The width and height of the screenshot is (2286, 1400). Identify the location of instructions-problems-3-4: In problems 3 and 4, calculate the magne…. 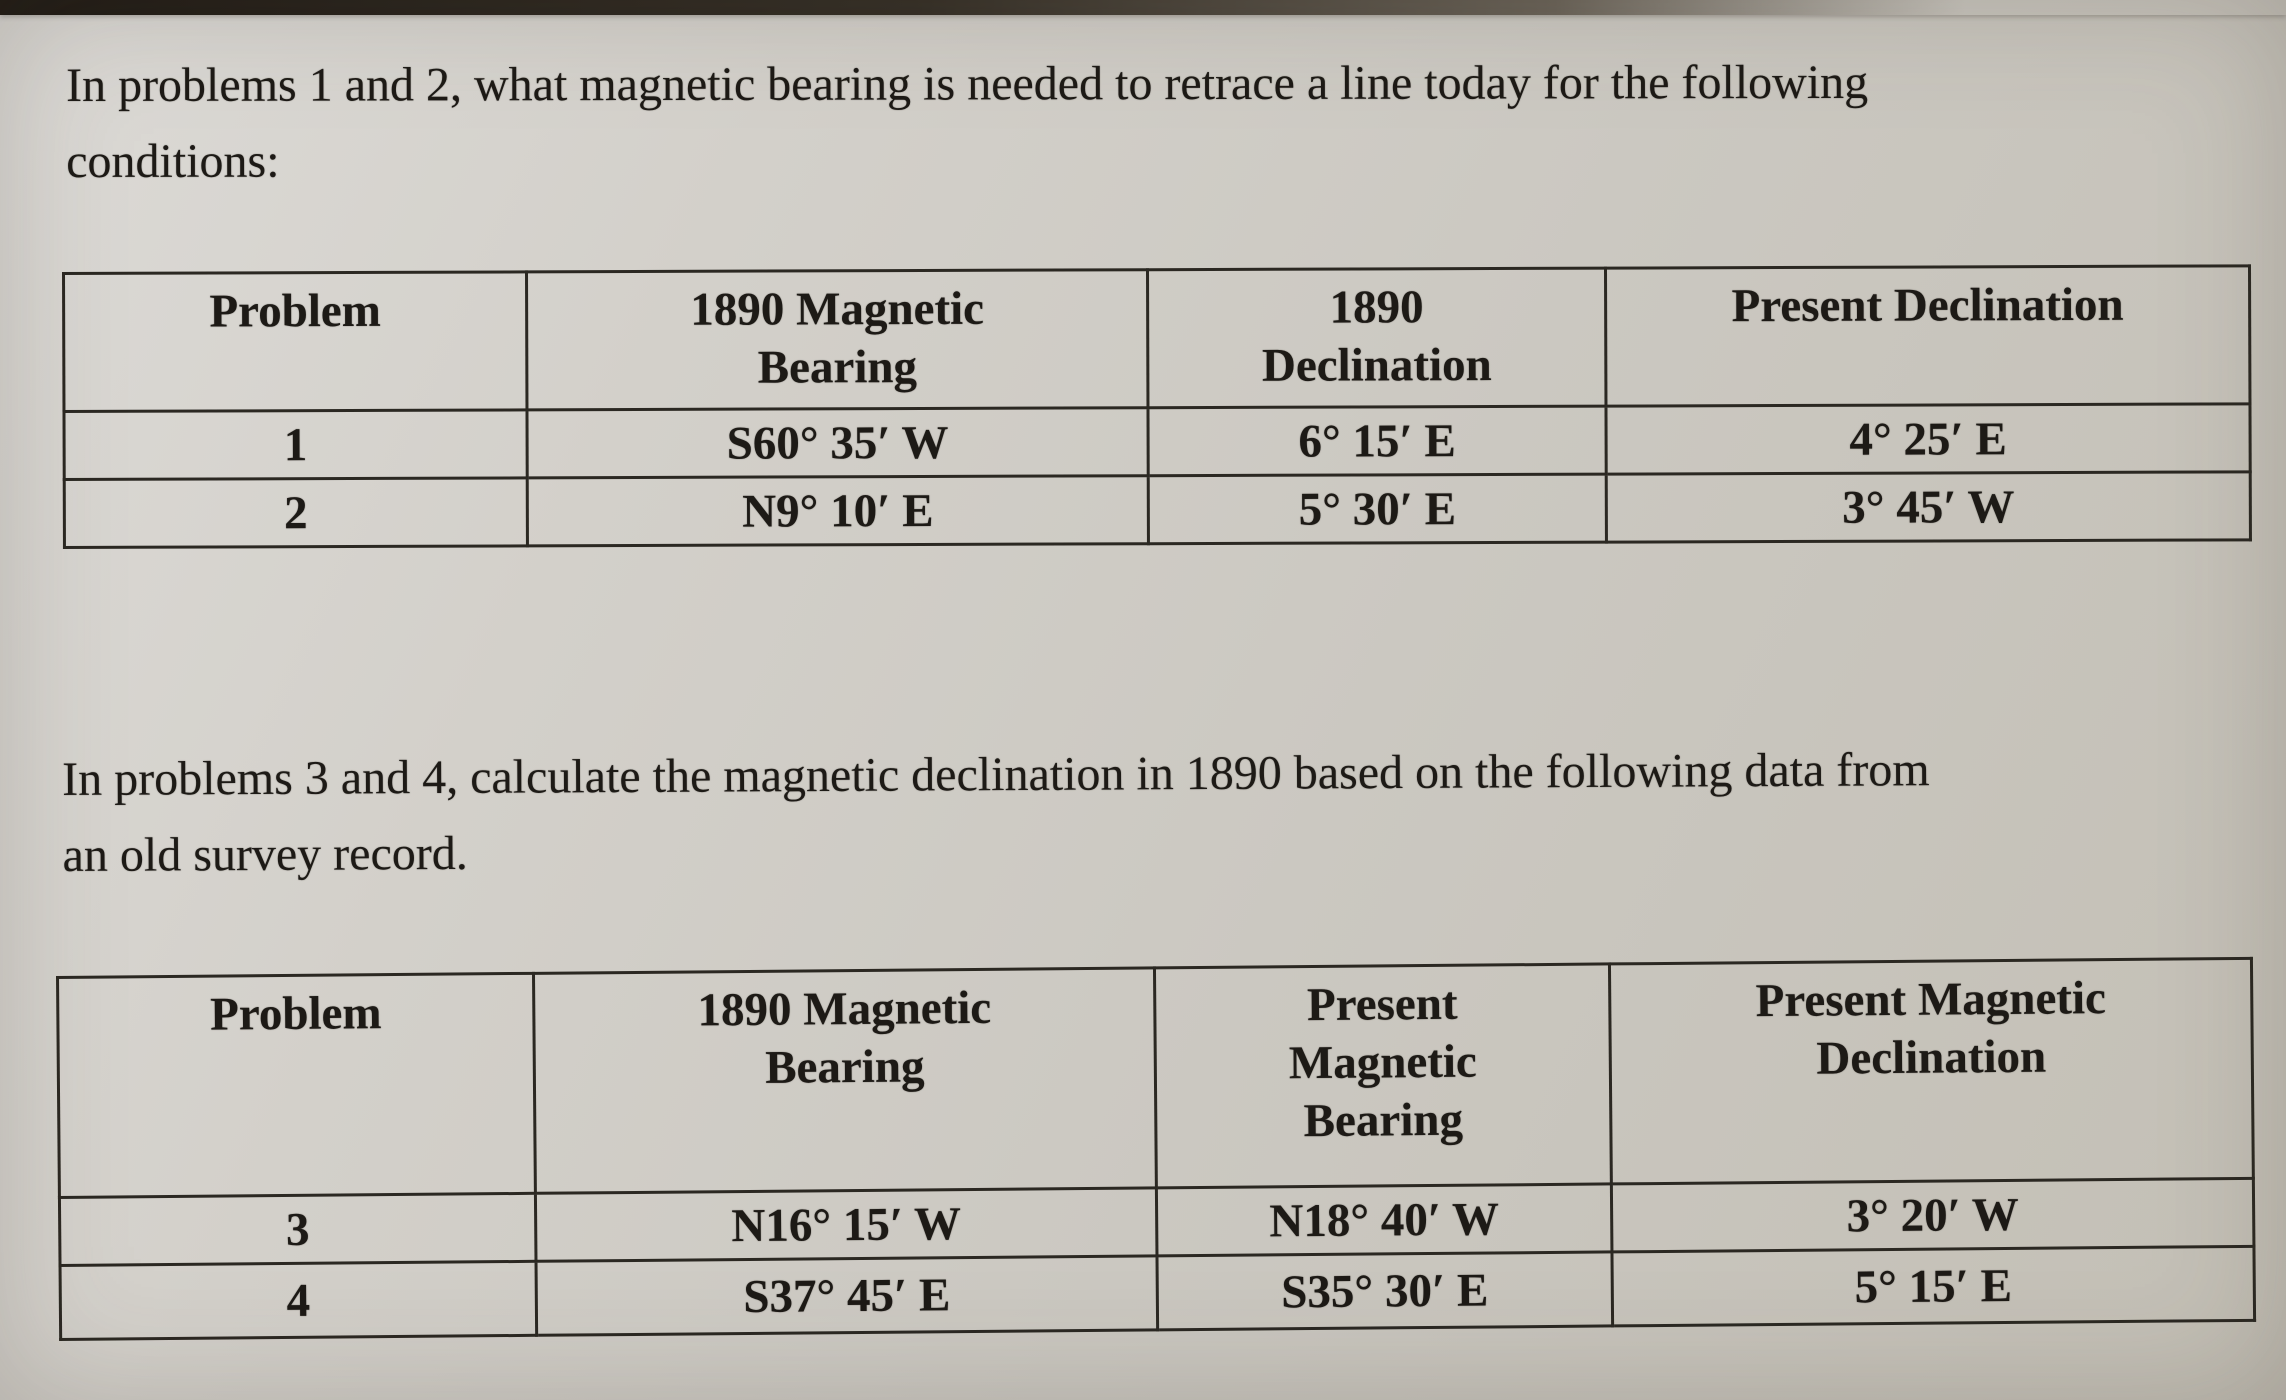
(996, 813).